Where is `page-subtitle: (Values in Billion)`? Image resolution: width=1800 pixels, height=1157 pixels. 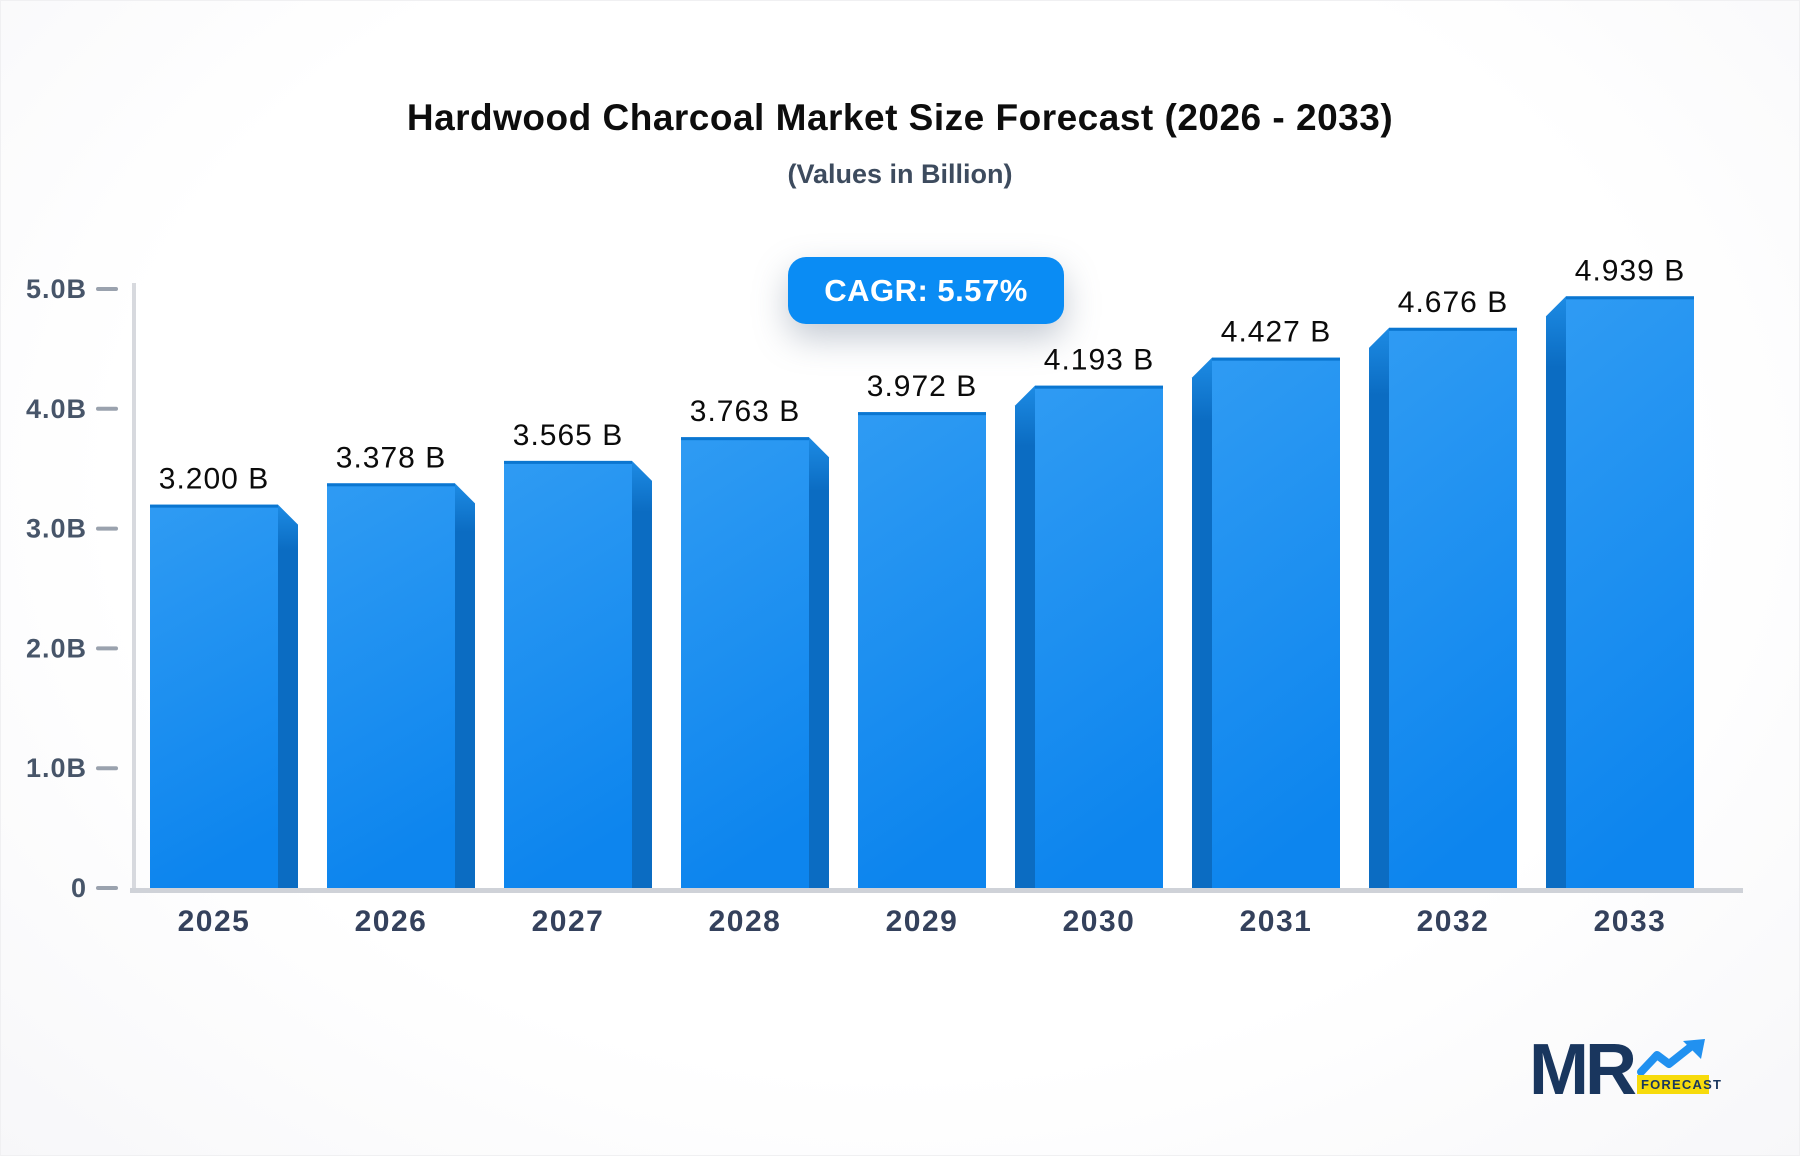 page-subtitle: (Values in Billion) is located at coordinates (900, 174).